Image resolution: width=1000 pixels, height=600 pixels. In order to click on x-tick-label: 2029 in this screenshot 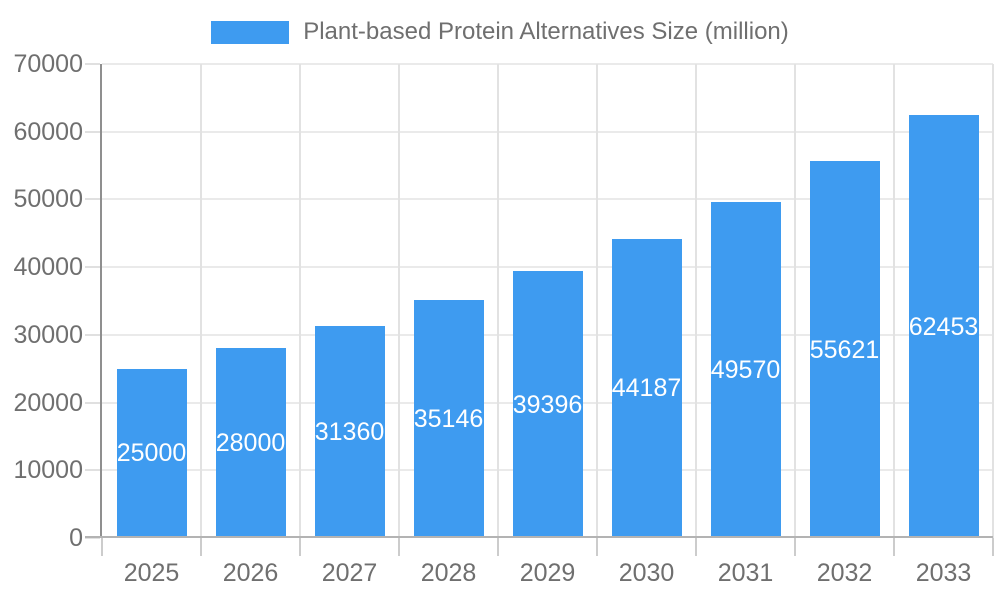, I will do `click(547, 573)`.